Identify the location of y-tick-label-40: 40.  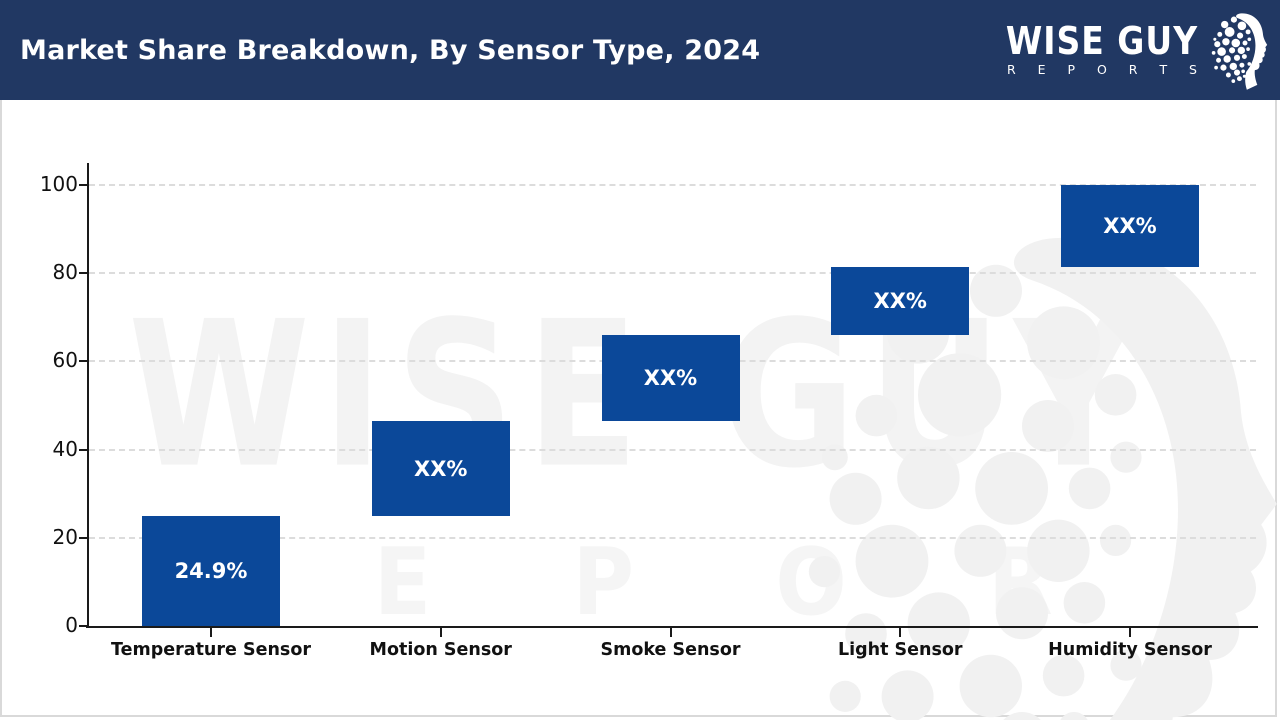
(65, 448).